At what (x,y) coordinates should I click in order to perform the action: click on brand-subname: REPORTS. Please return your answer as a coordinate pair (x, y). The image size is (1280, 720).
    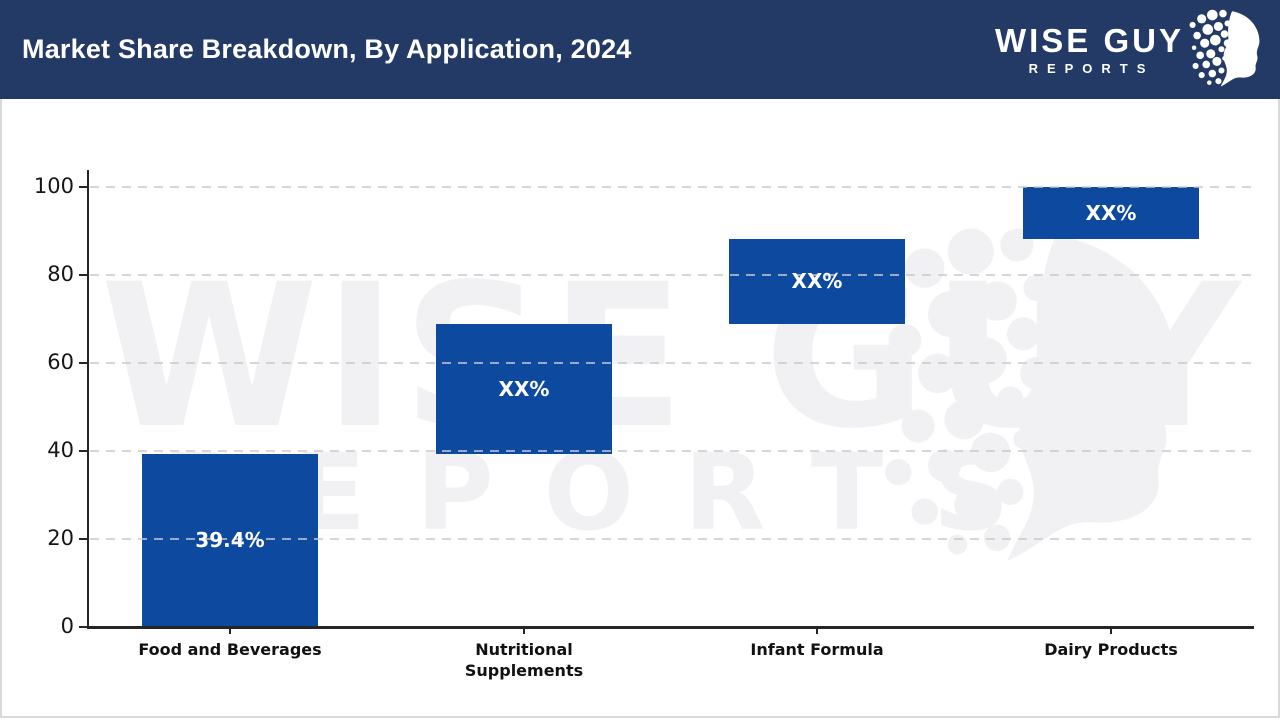
    Looking at the image, I should click on (1091, 68).